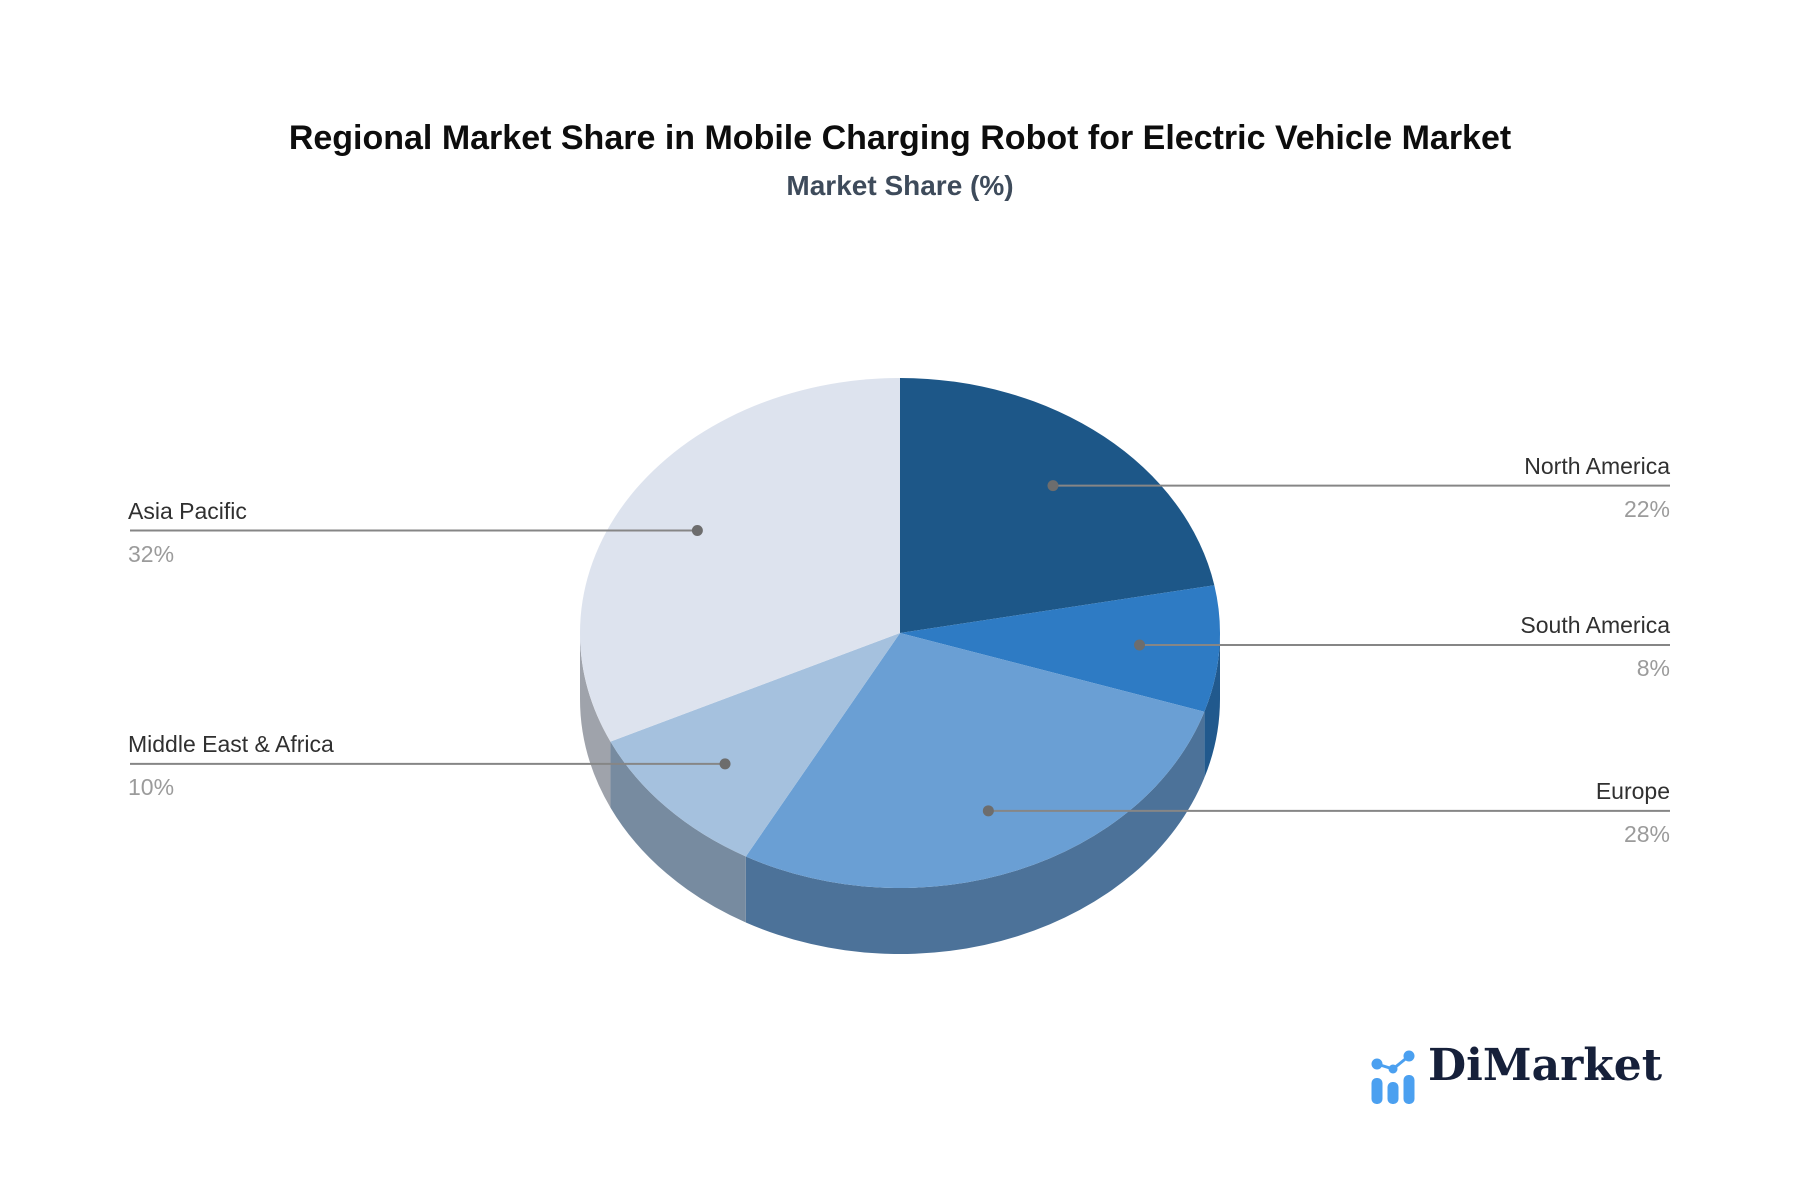 This screenshot has width=1800, height=1196. What do you see at coordinates (739, 560) in the screenshot?
I see `pie-slice-asia-pacific` at bounding box center [739, 560].